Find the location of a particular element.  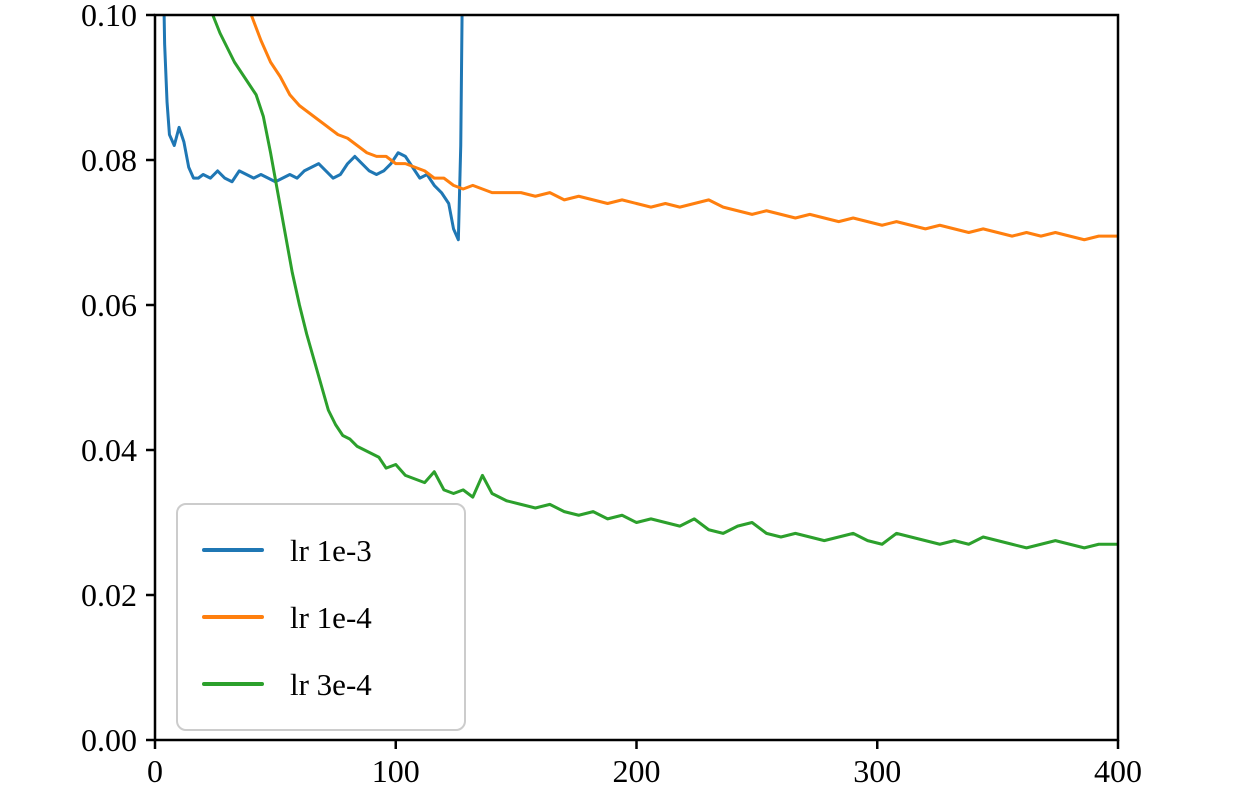

legend-entry-lr-3e-4: lr 3e-4 is located at coordinates (323, 684).